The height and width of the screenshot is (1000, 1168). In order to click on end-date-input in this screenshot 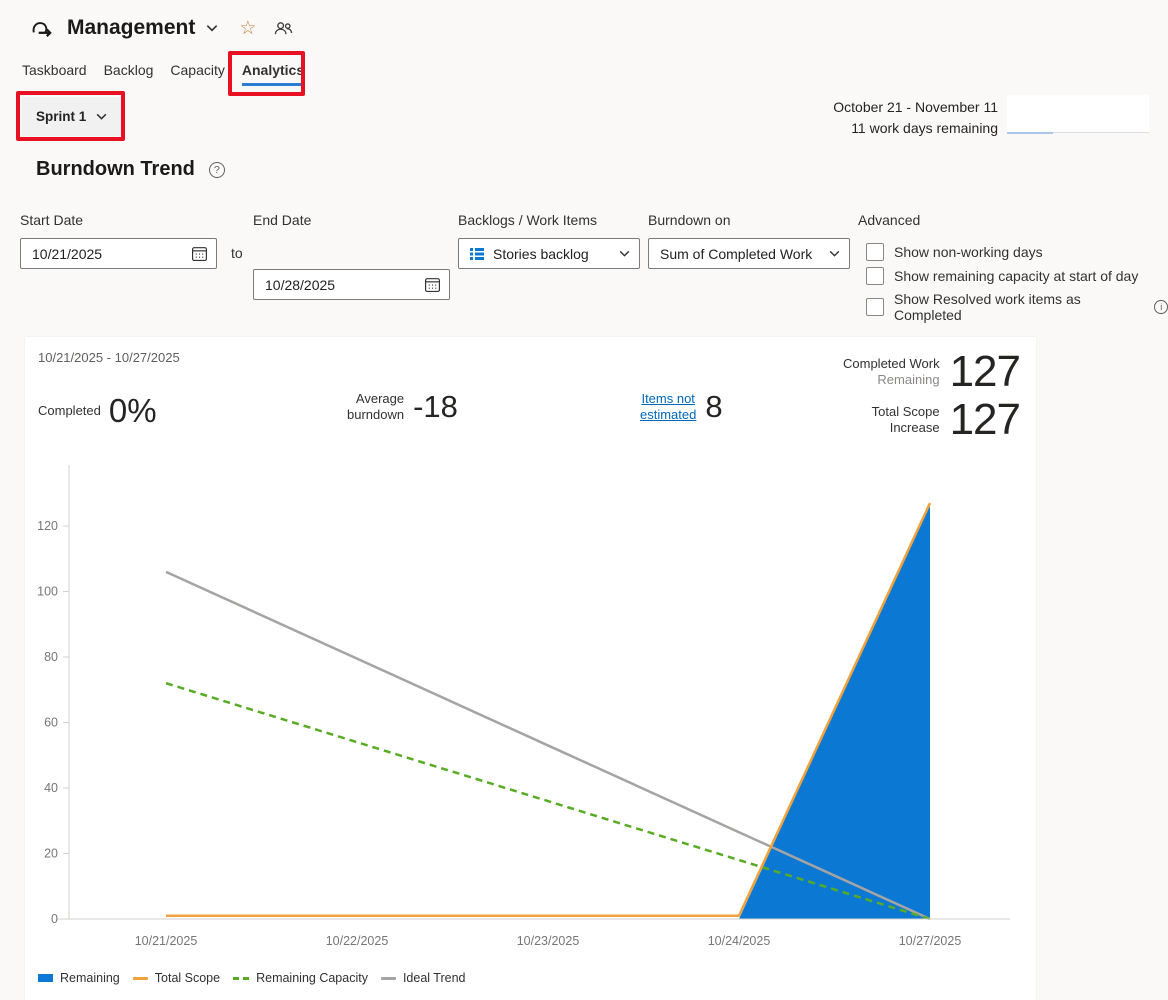, I will do `click(351, 284)`.